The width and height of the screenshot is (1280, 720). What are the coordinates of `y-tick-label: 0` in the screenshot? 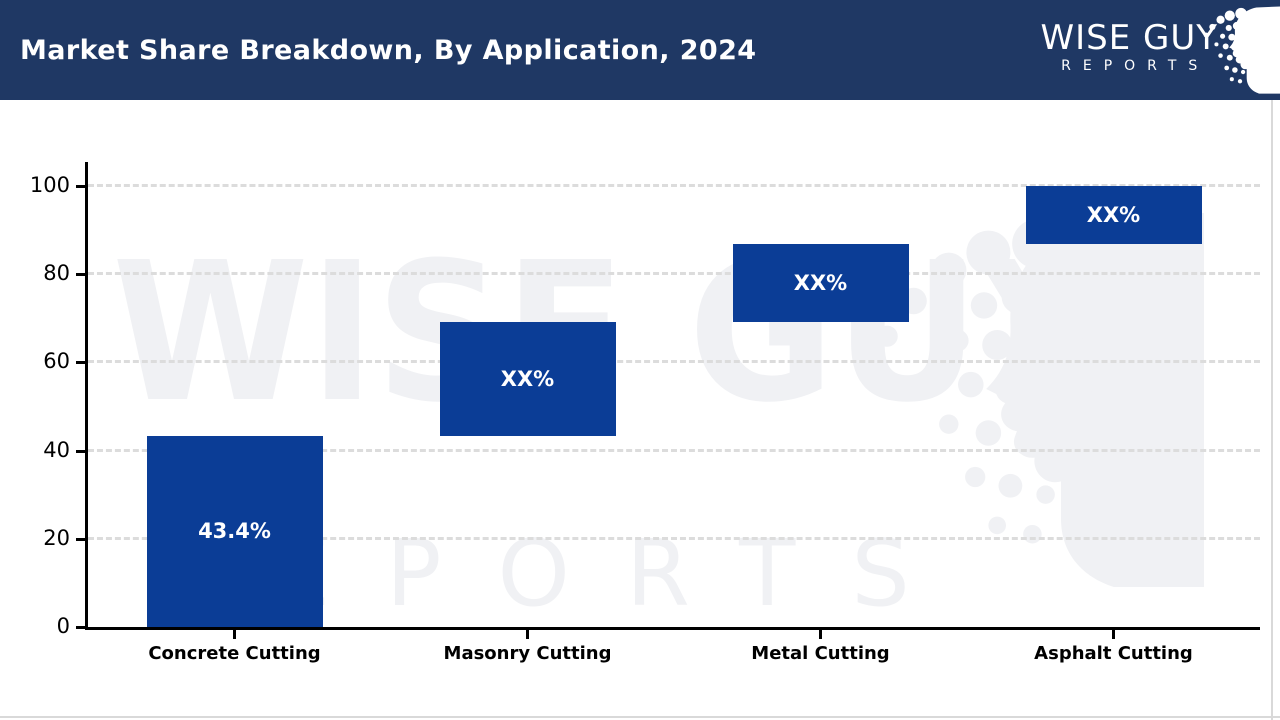 It's located at (63, 626).